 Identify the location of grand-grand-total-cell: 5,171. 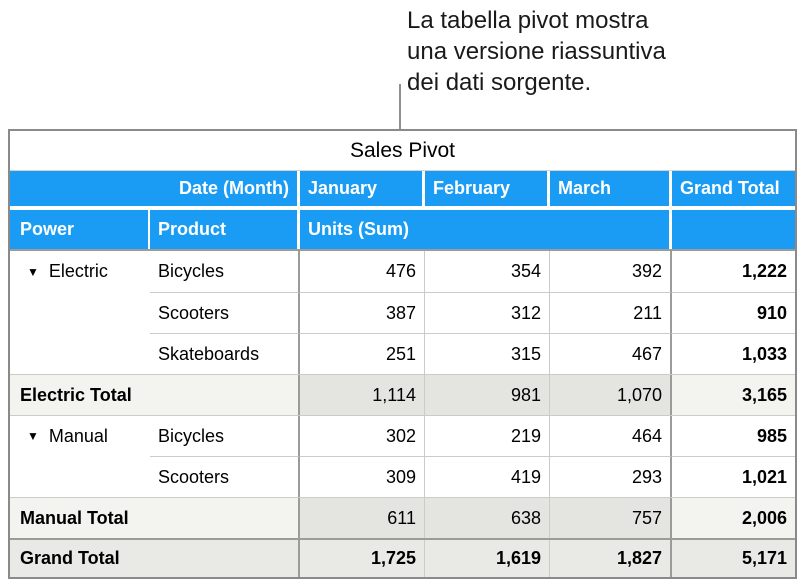
(733, 558).